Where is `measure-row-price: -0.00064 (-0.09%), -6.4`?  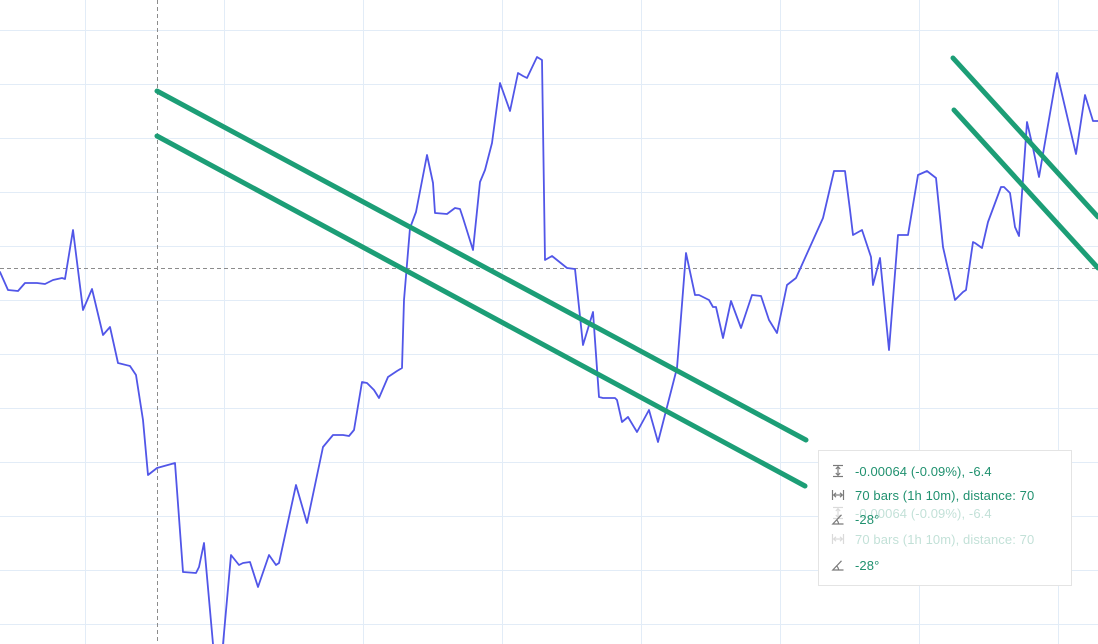 measure-row-price: -0.00064 (-0.09%), -6.4 is located at coordinates (905, 471).